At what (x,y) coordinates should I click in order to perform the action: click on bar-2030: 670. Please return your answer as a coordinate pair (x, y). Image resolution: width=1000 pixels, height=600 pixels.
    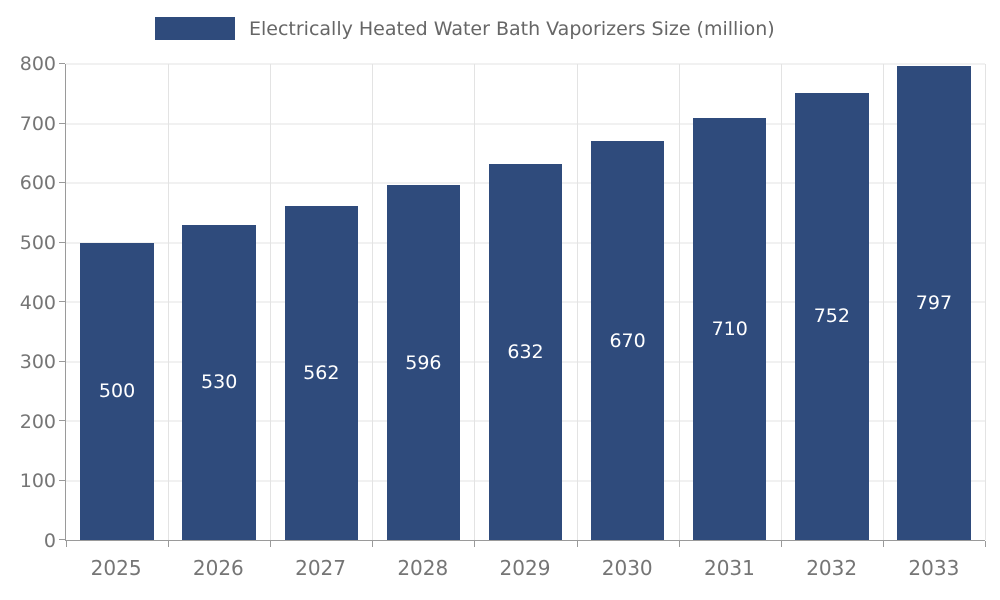
    Looking at the image, I should click on (627, 340).